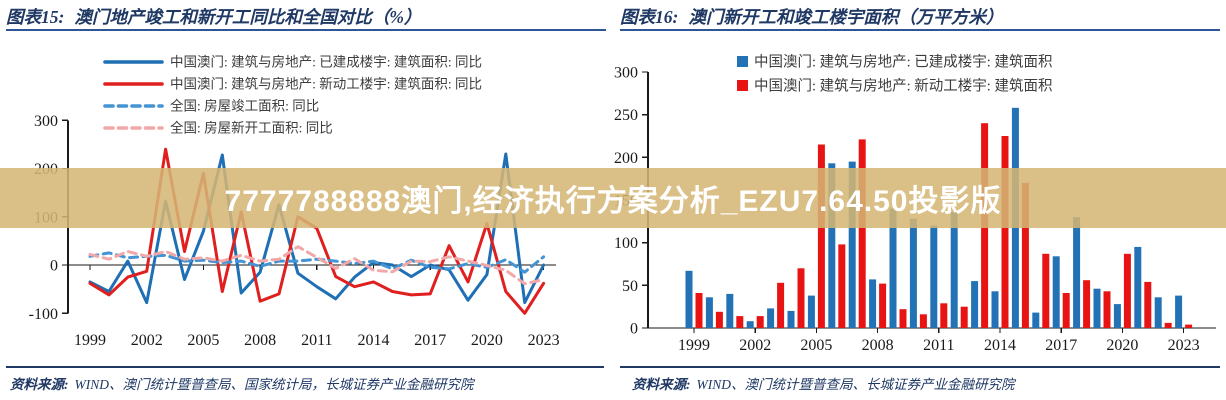 The width and height of the screenshot is (1226, 400). I want to click on right-chart-title-text: 澳门新开工和竣工楼宇面积（万平方米）, so click(846, 17).